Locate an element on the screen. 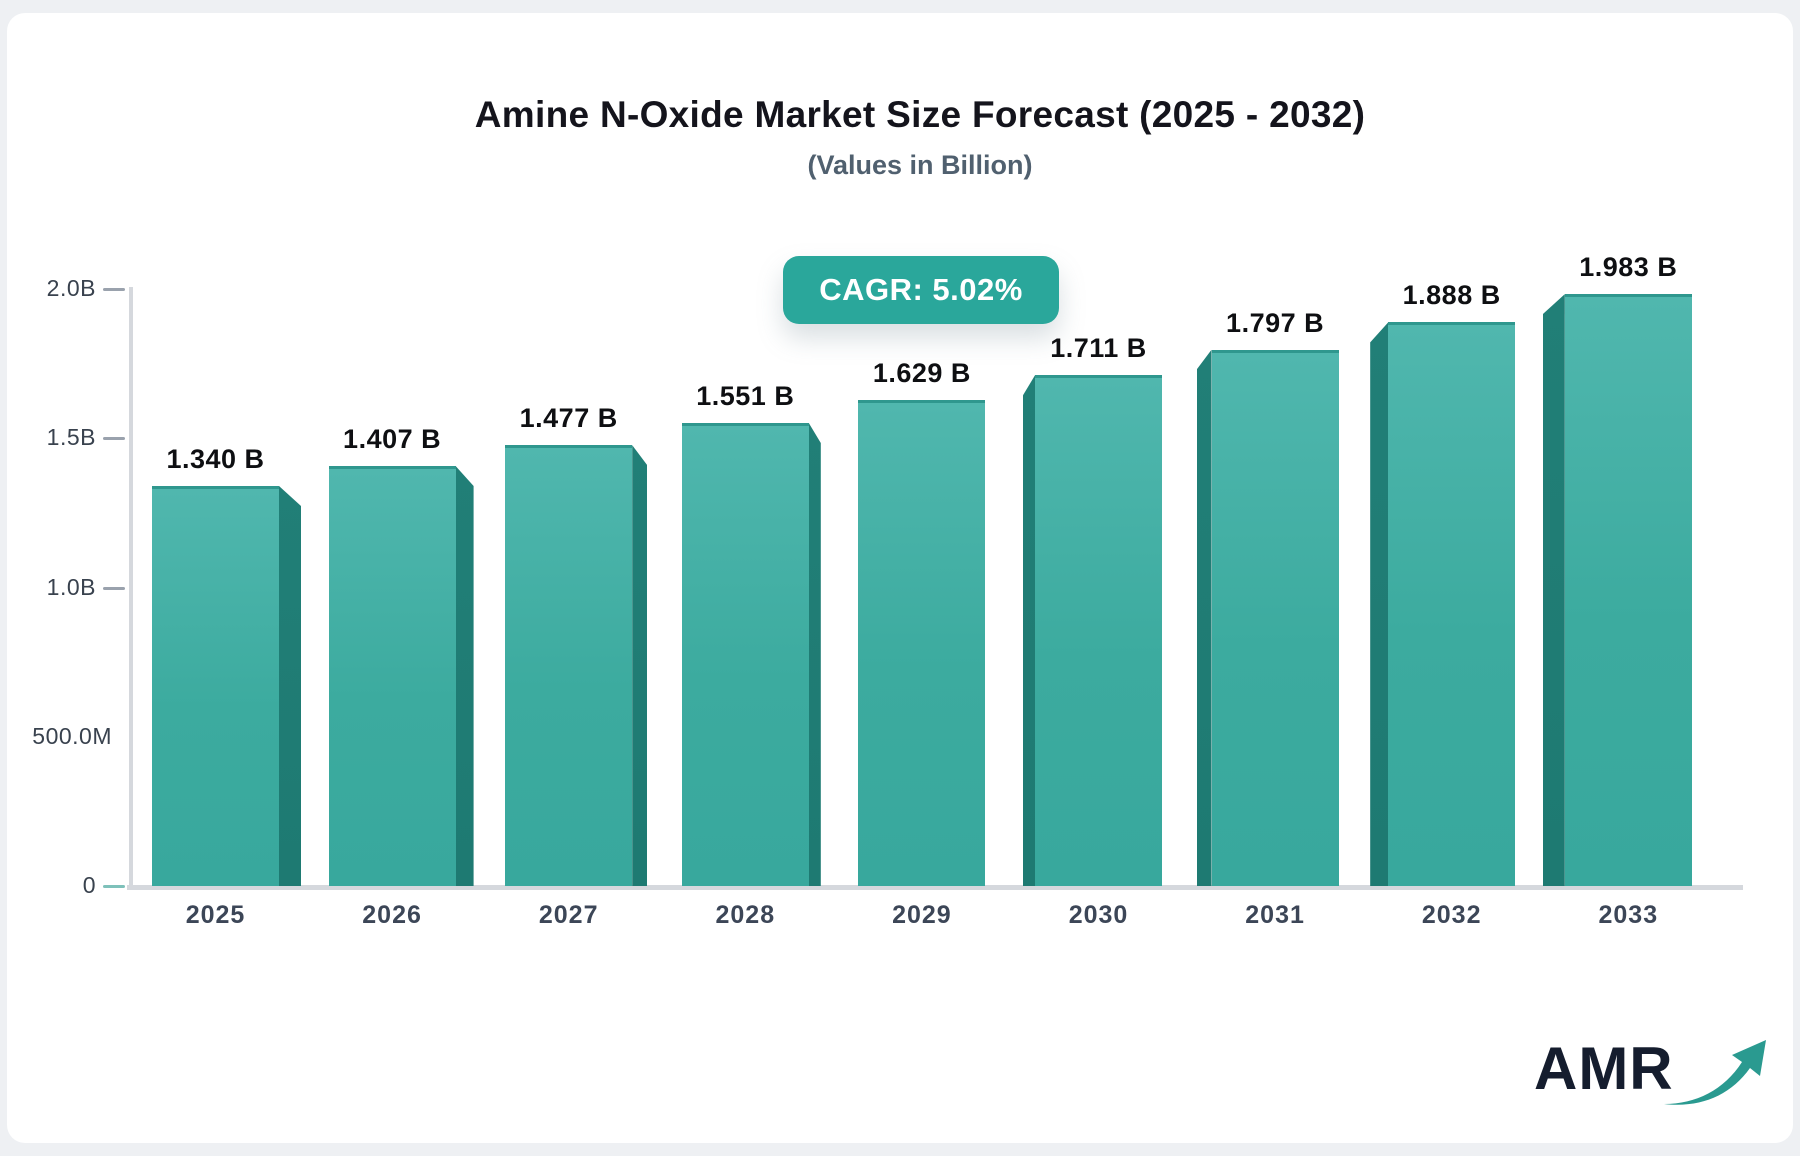  bar-value-label: 1.797 B is located at coordinates (1275, 322).